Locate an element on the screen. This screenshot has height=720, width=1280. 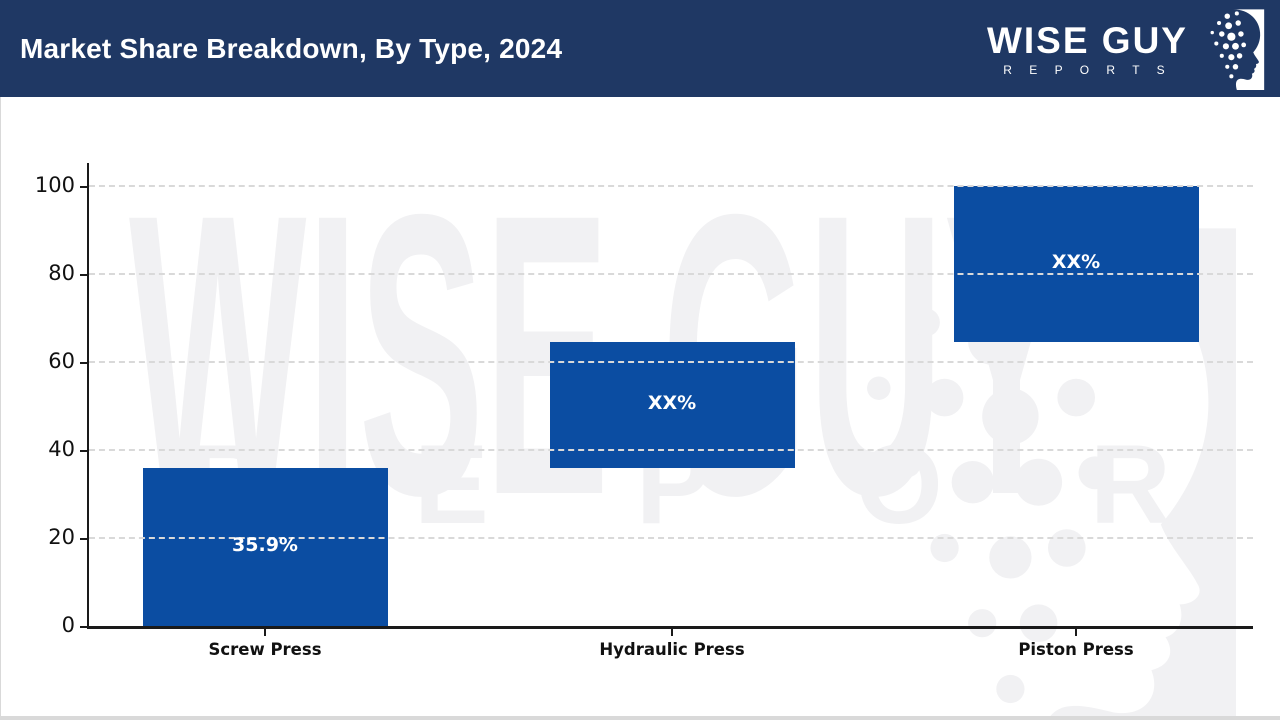
dotted-face-icon is located at coordinates (1237, 49).